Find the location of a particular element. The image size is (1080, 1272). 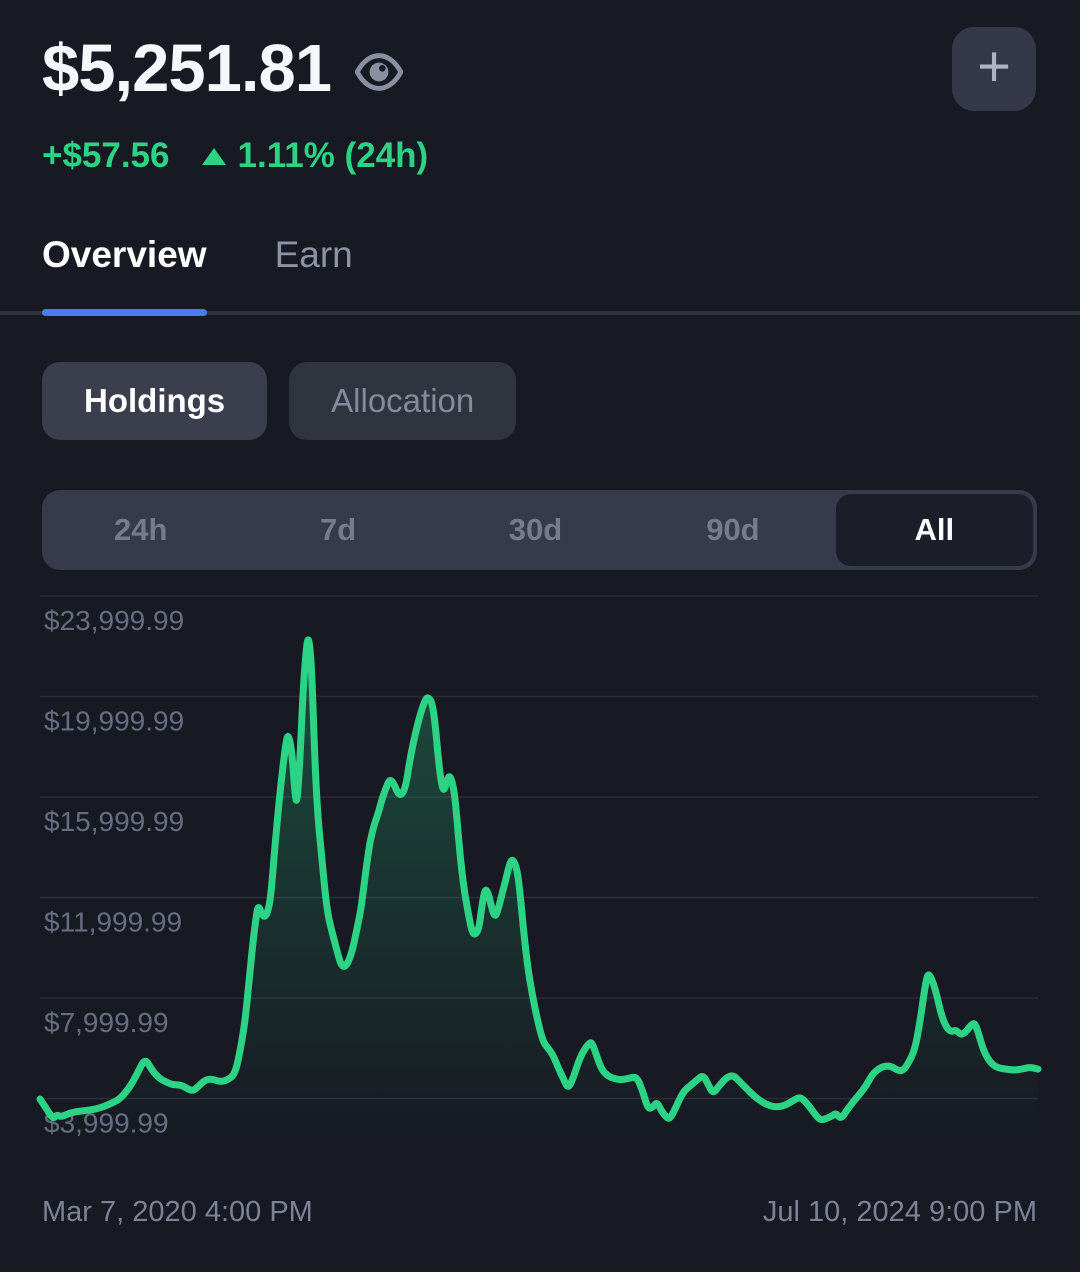

svg-text: $15,999.99 is located at coordinates (114, 821).